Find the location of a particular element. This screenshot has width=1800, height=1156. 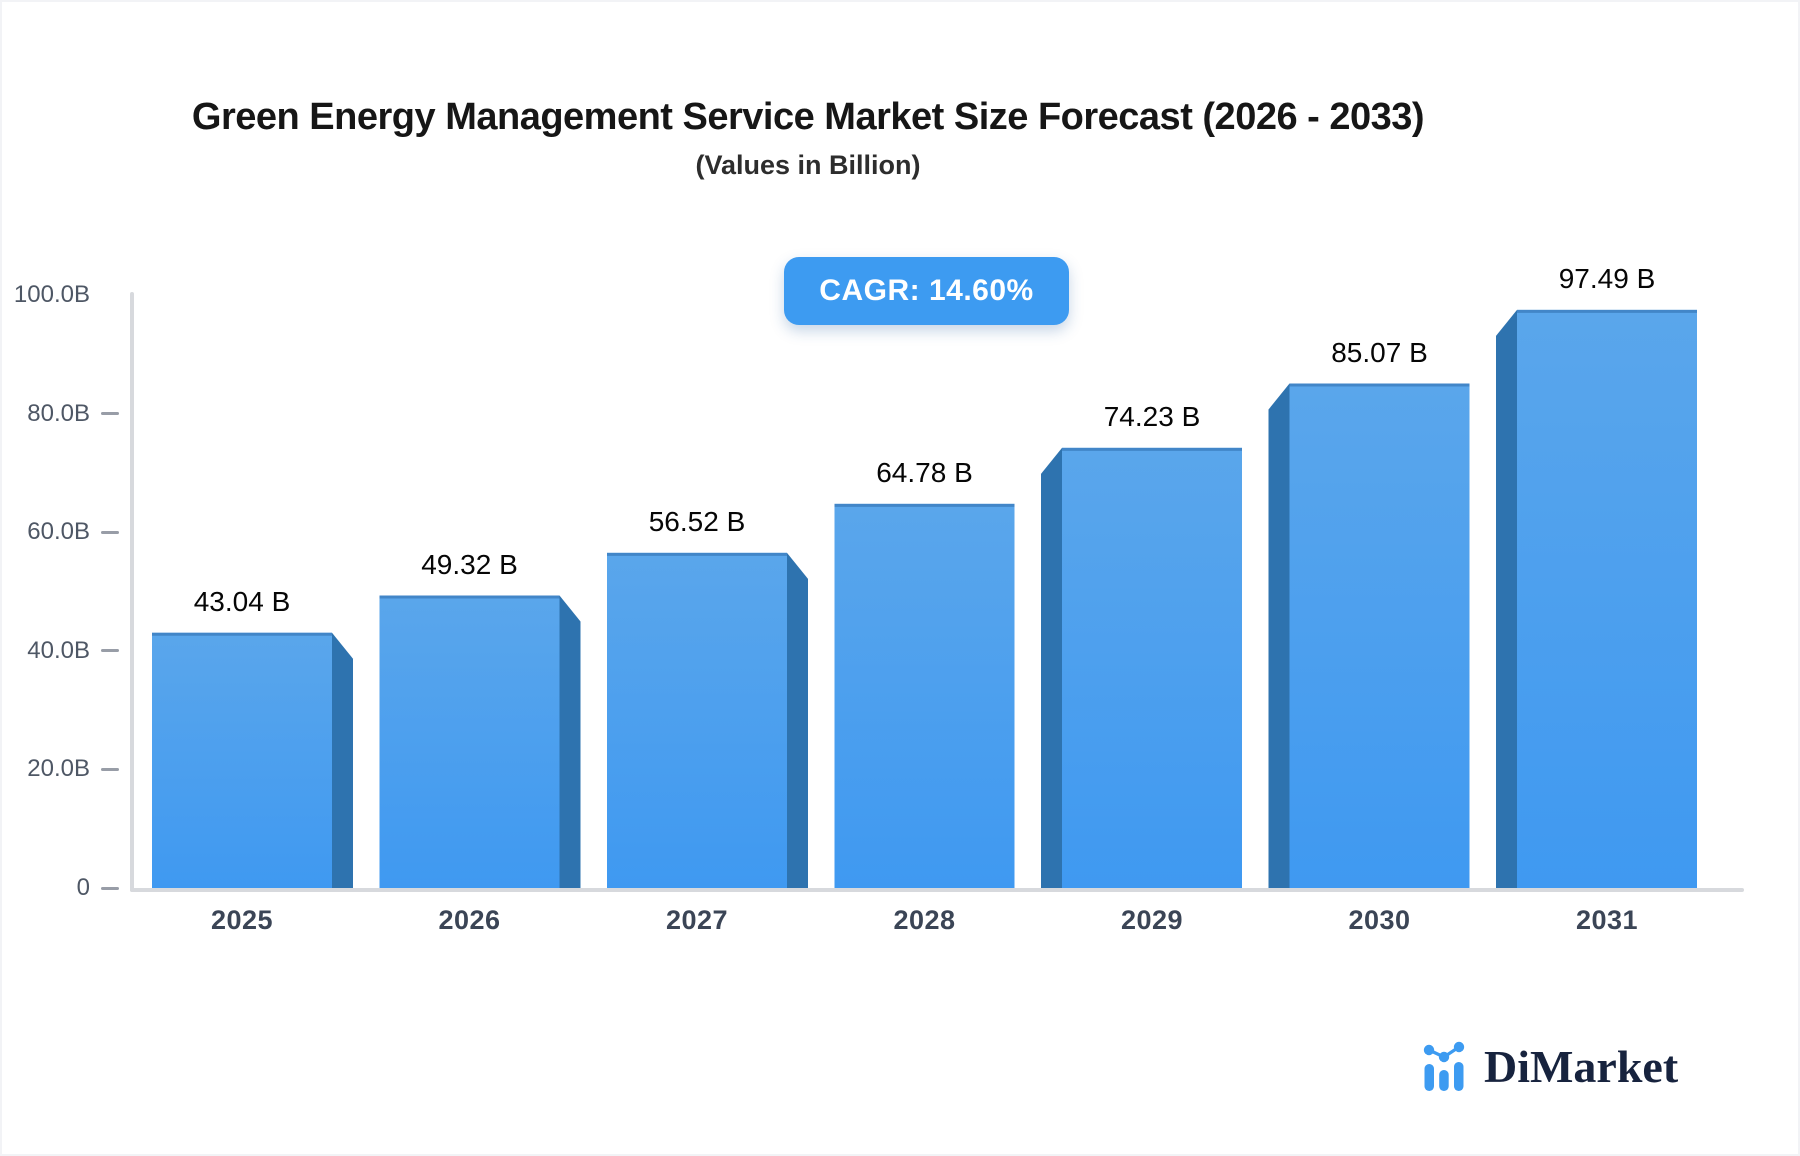

bar-value-label: 74.23 B is located at coordinates (1152, 416).